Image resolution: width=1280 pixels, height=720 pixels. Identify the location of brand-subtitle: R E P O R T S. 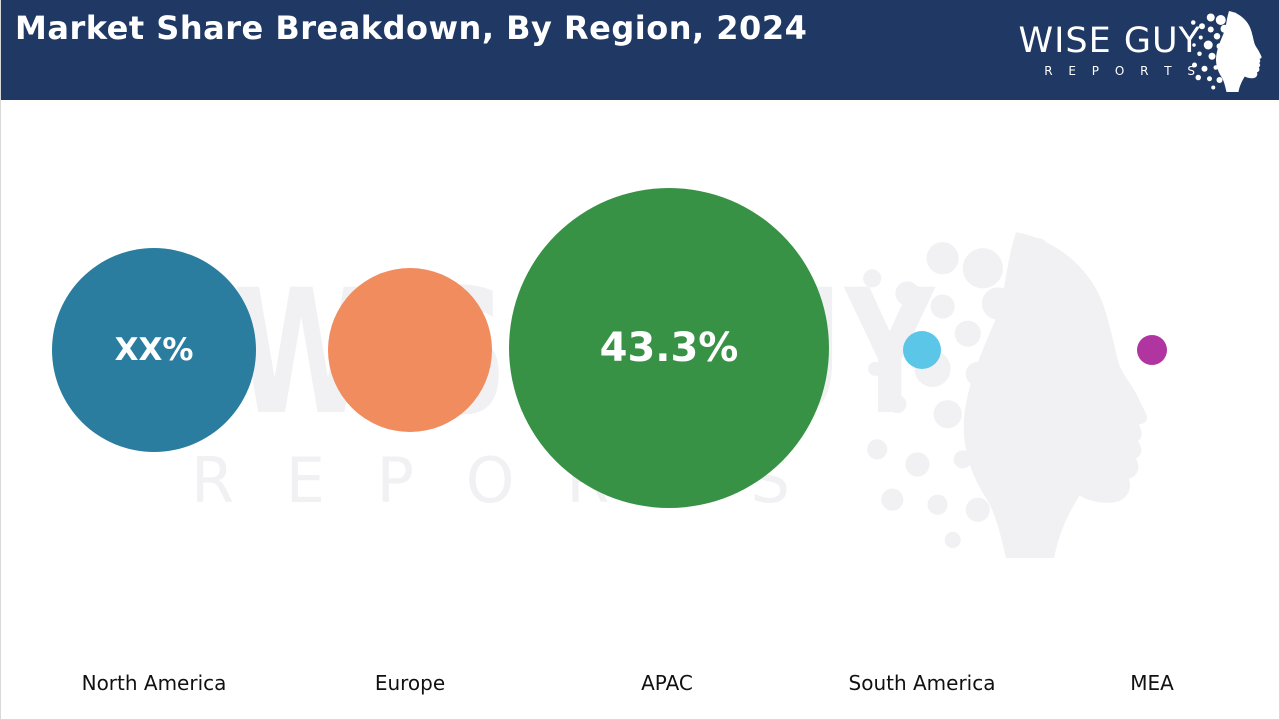
(1122, 71).